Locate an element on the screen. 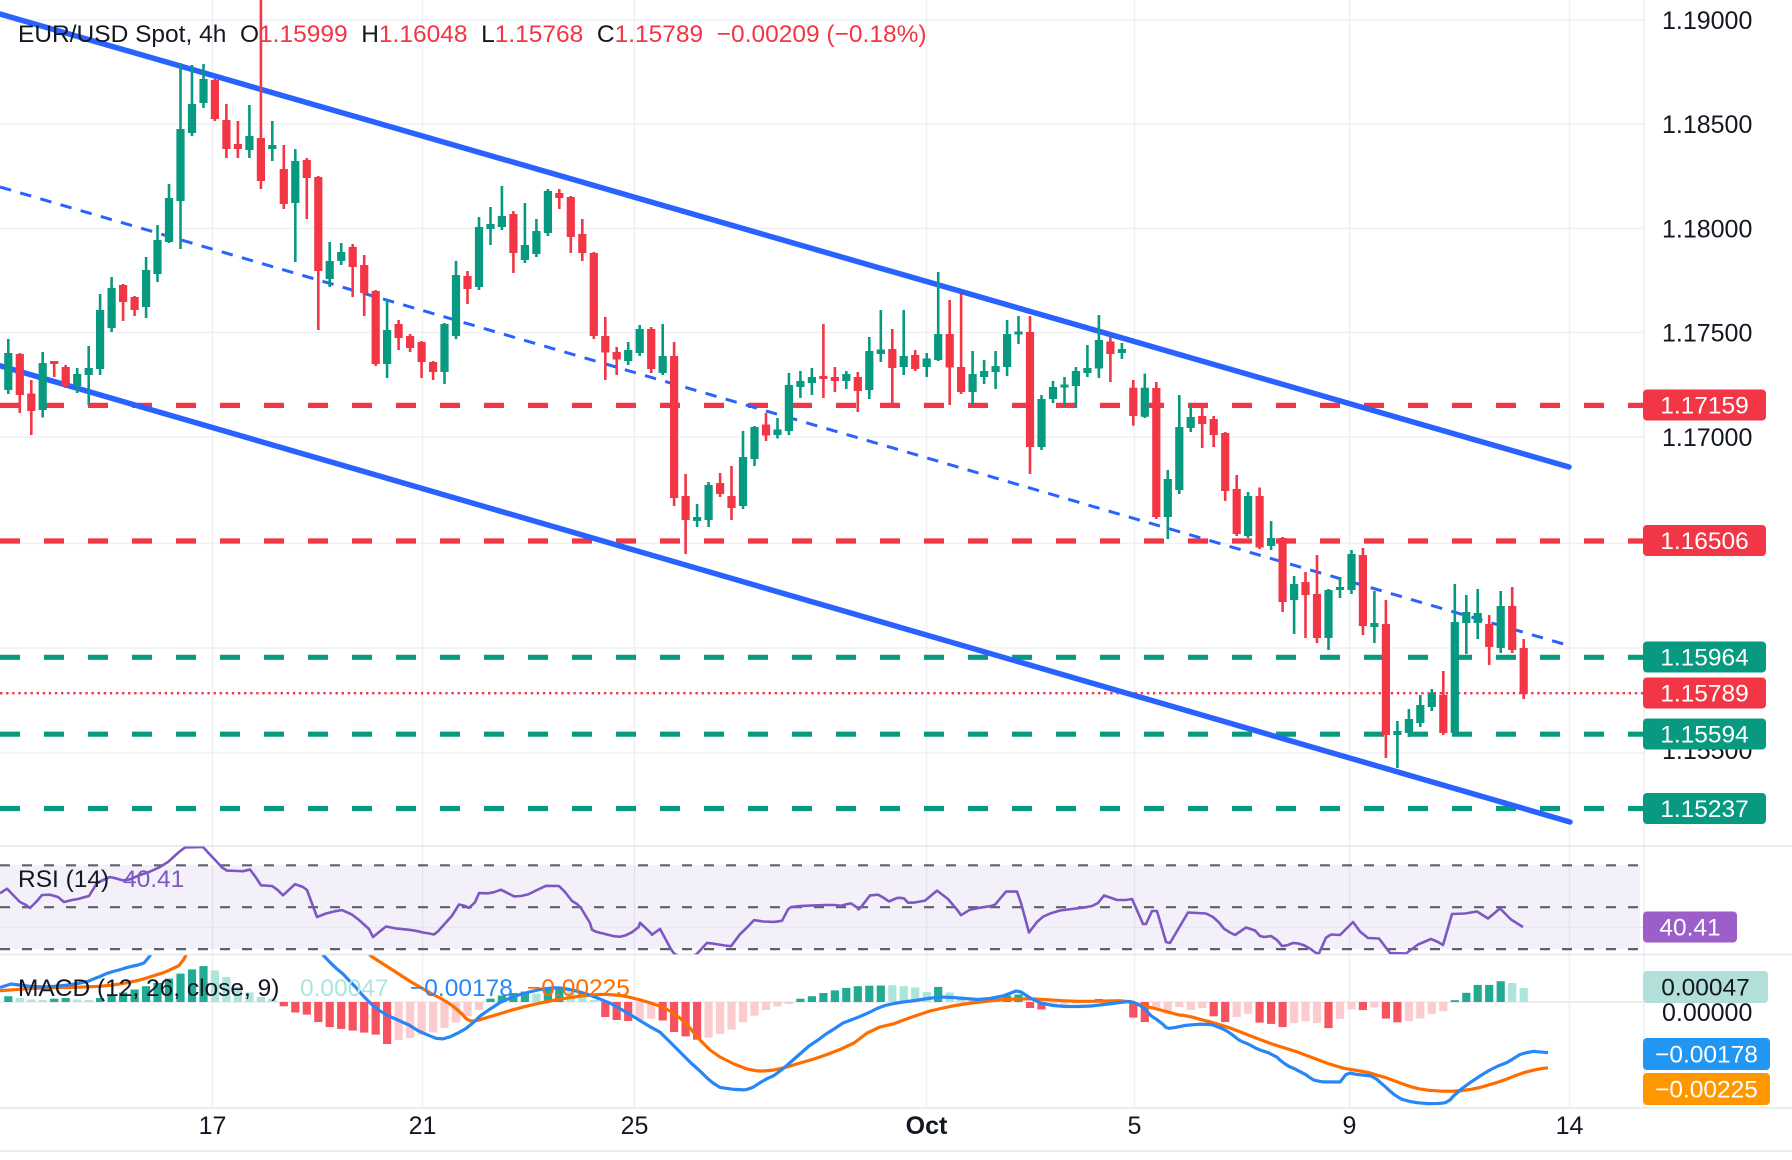 The height and width of the screenshot is (1160, 1792). svg-text: 14 is located at coordinates (1570, 1126).